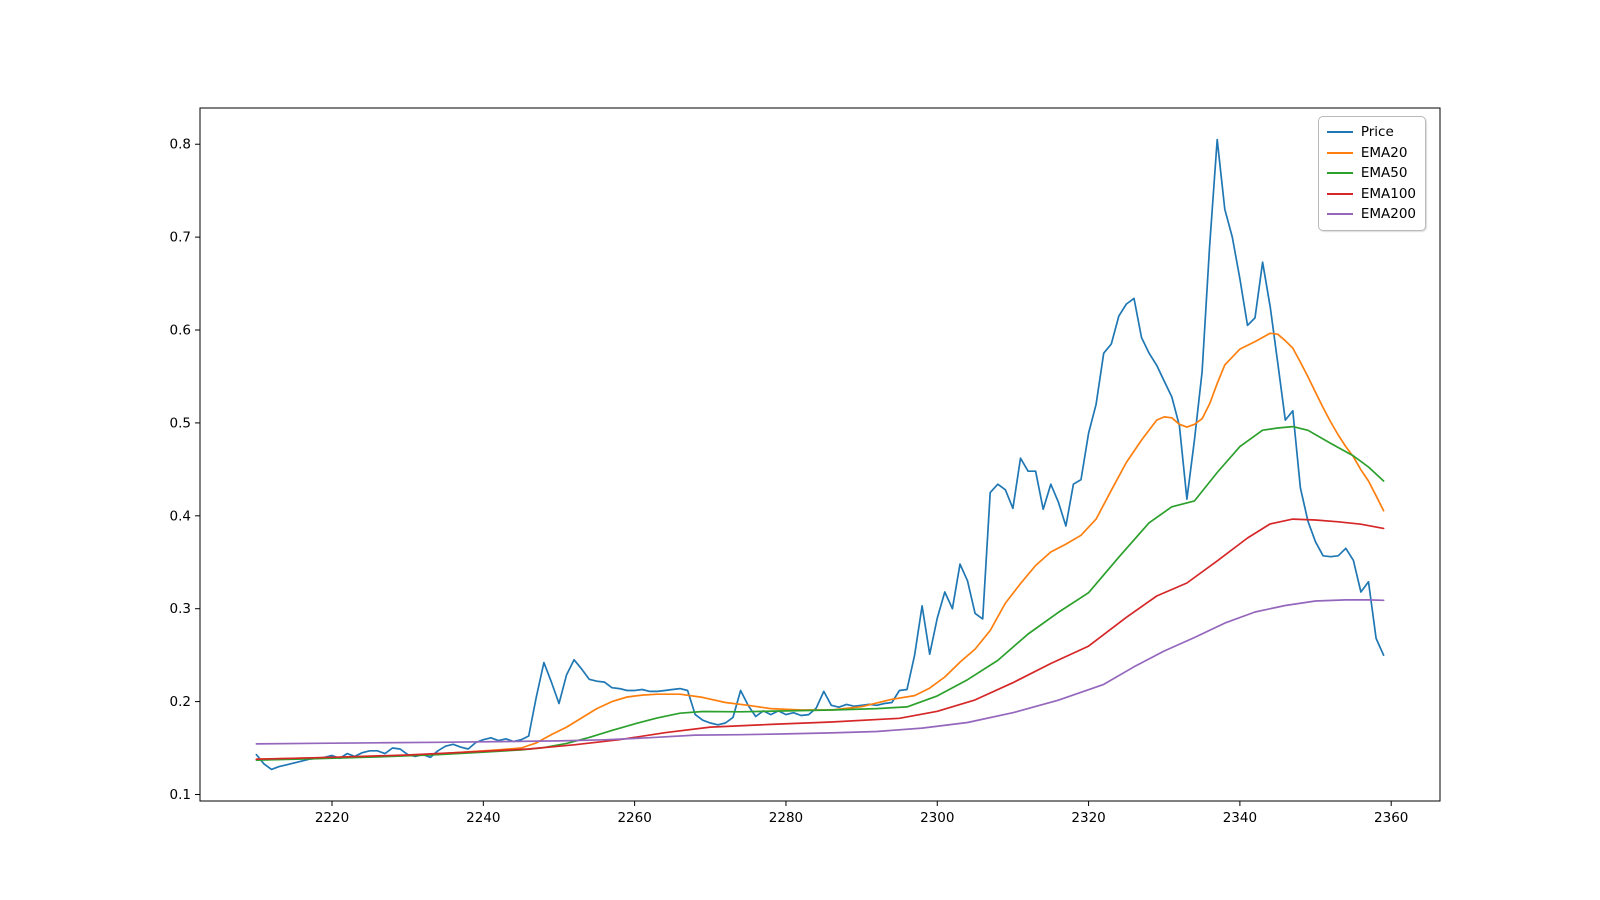 The image size is (1600, 900). What do you see at coordinates (634, 818) in the screenshot?
I see `x-axis-tick-label: 2260` at bounding box center [634, 818].